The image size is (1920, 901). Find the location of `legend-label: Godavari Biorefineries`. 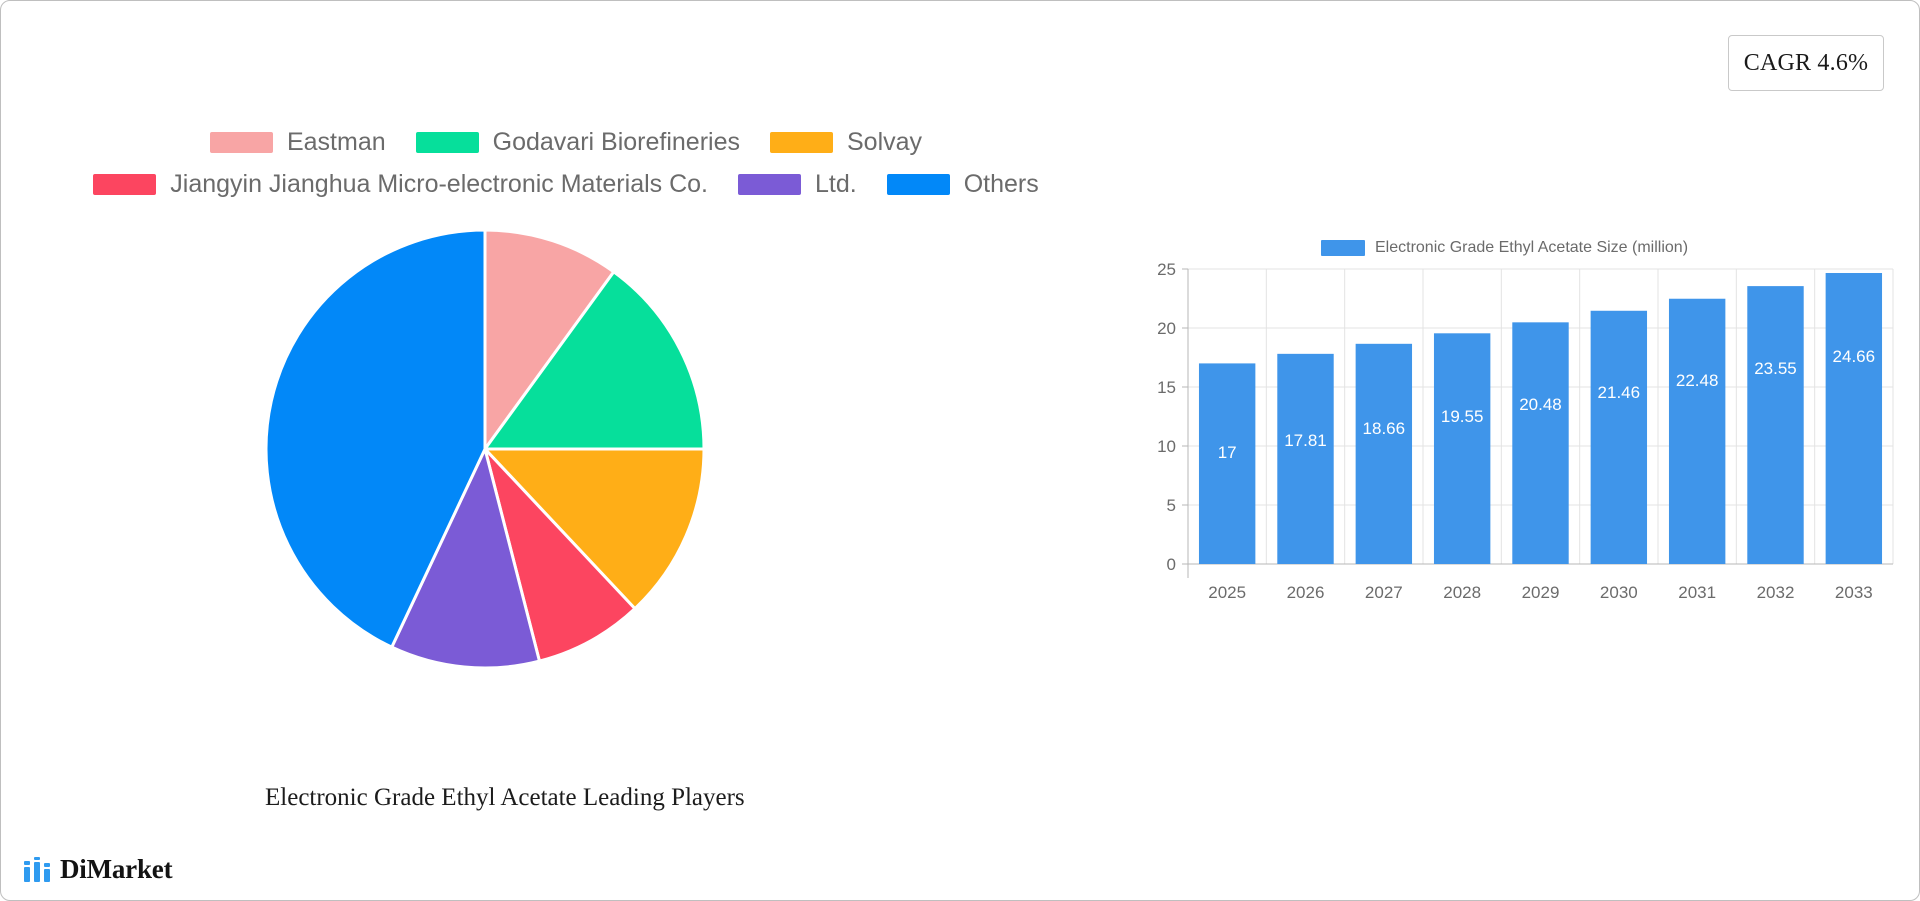

legend-label: Godavari Biorefineries is located at coordinates (616, 141).